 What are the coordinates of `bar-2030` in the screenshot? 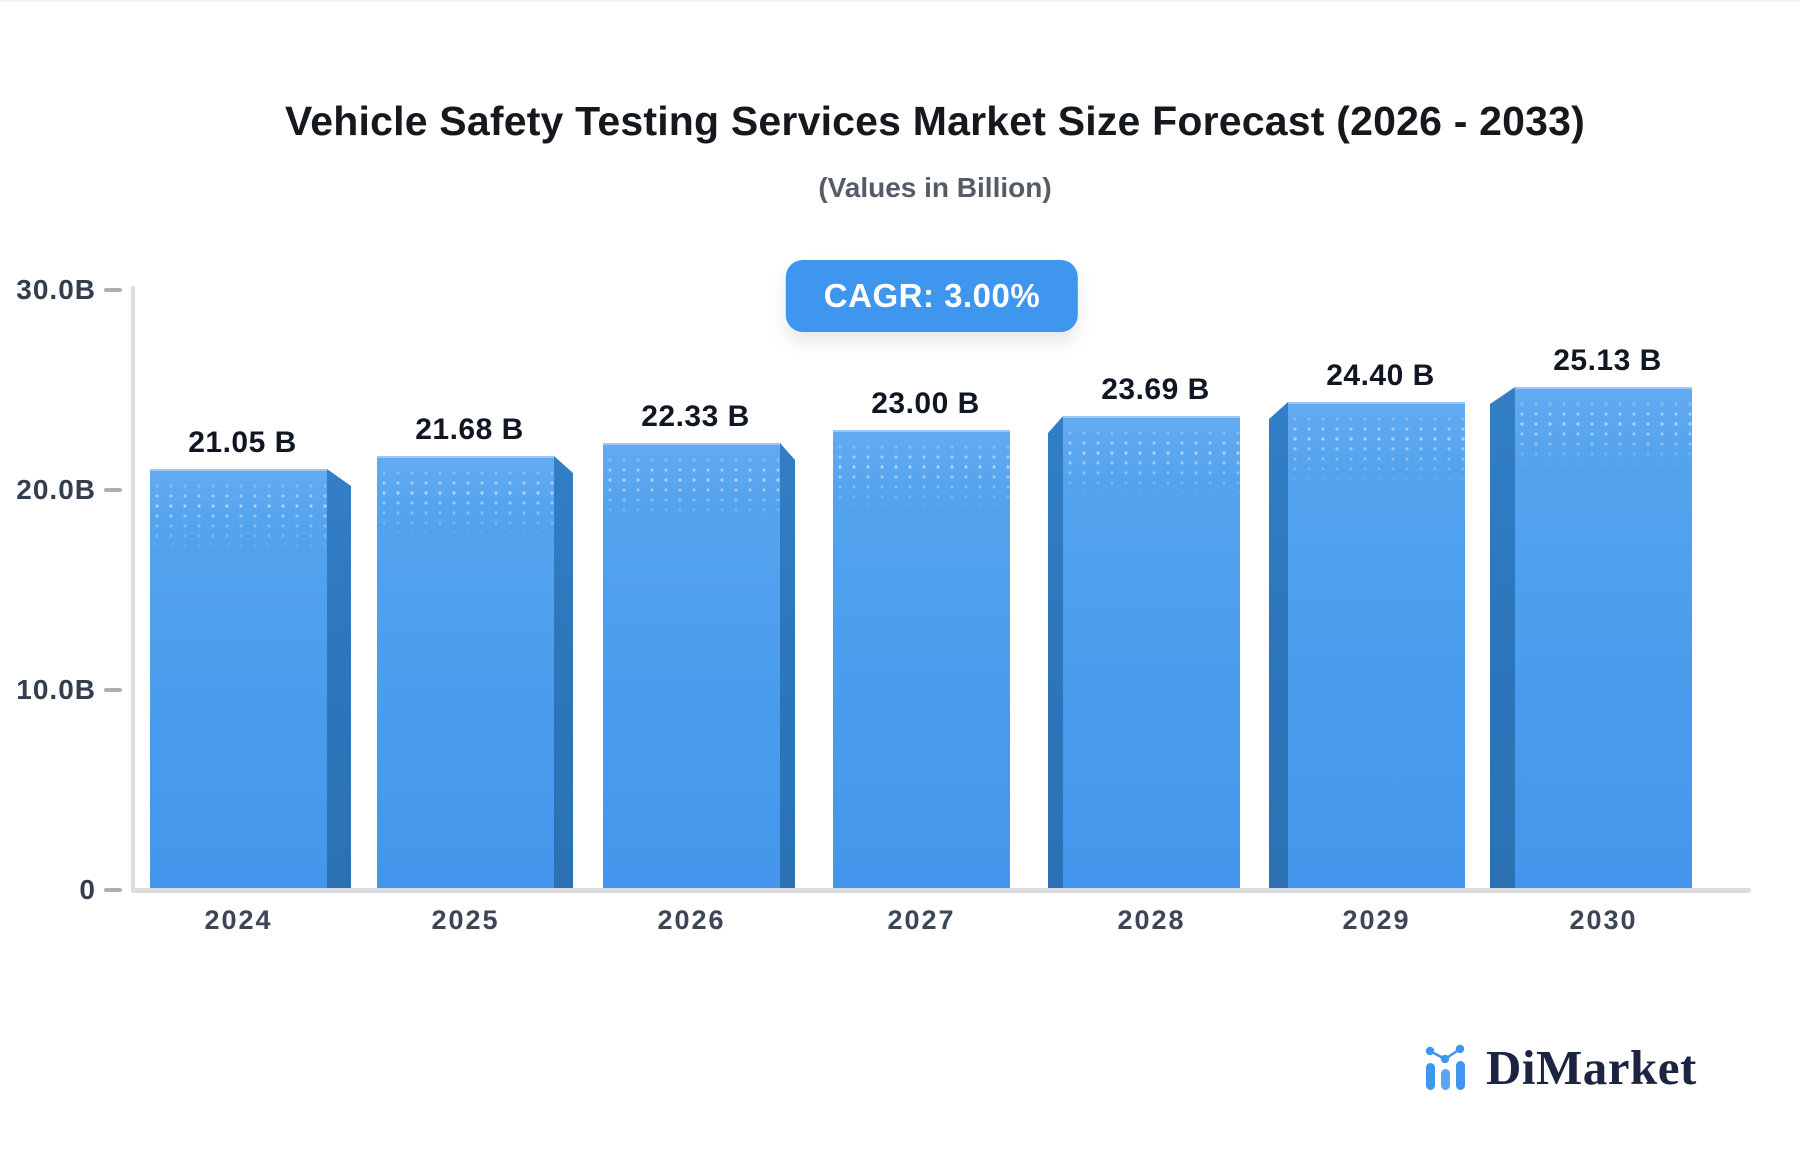 It's located at (1603, 637).